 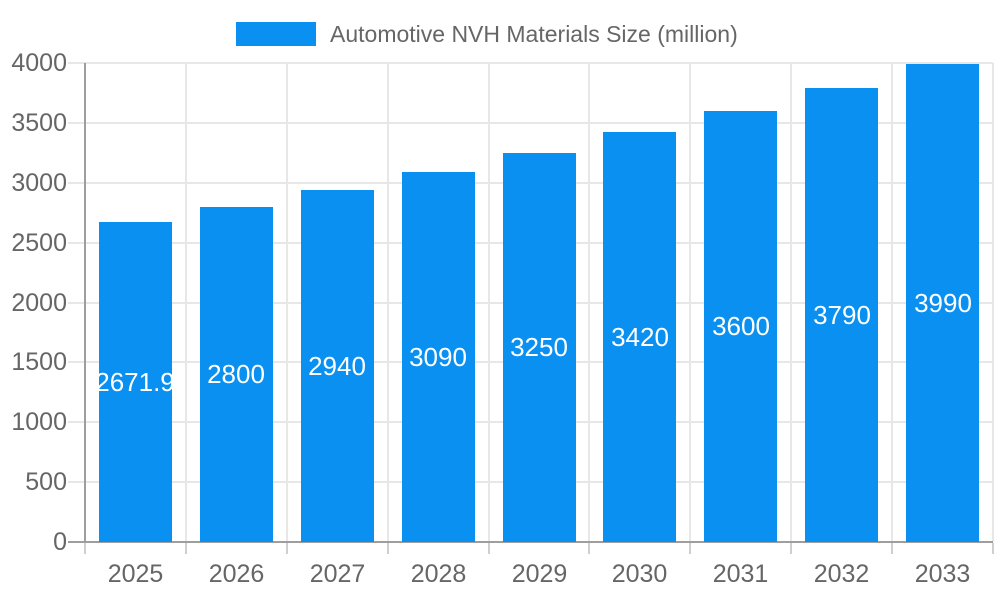 What do you see at coordinates (60, 542) in the screenshot?
I see `y-axis-label: 0` at bounding box center [60, 542].